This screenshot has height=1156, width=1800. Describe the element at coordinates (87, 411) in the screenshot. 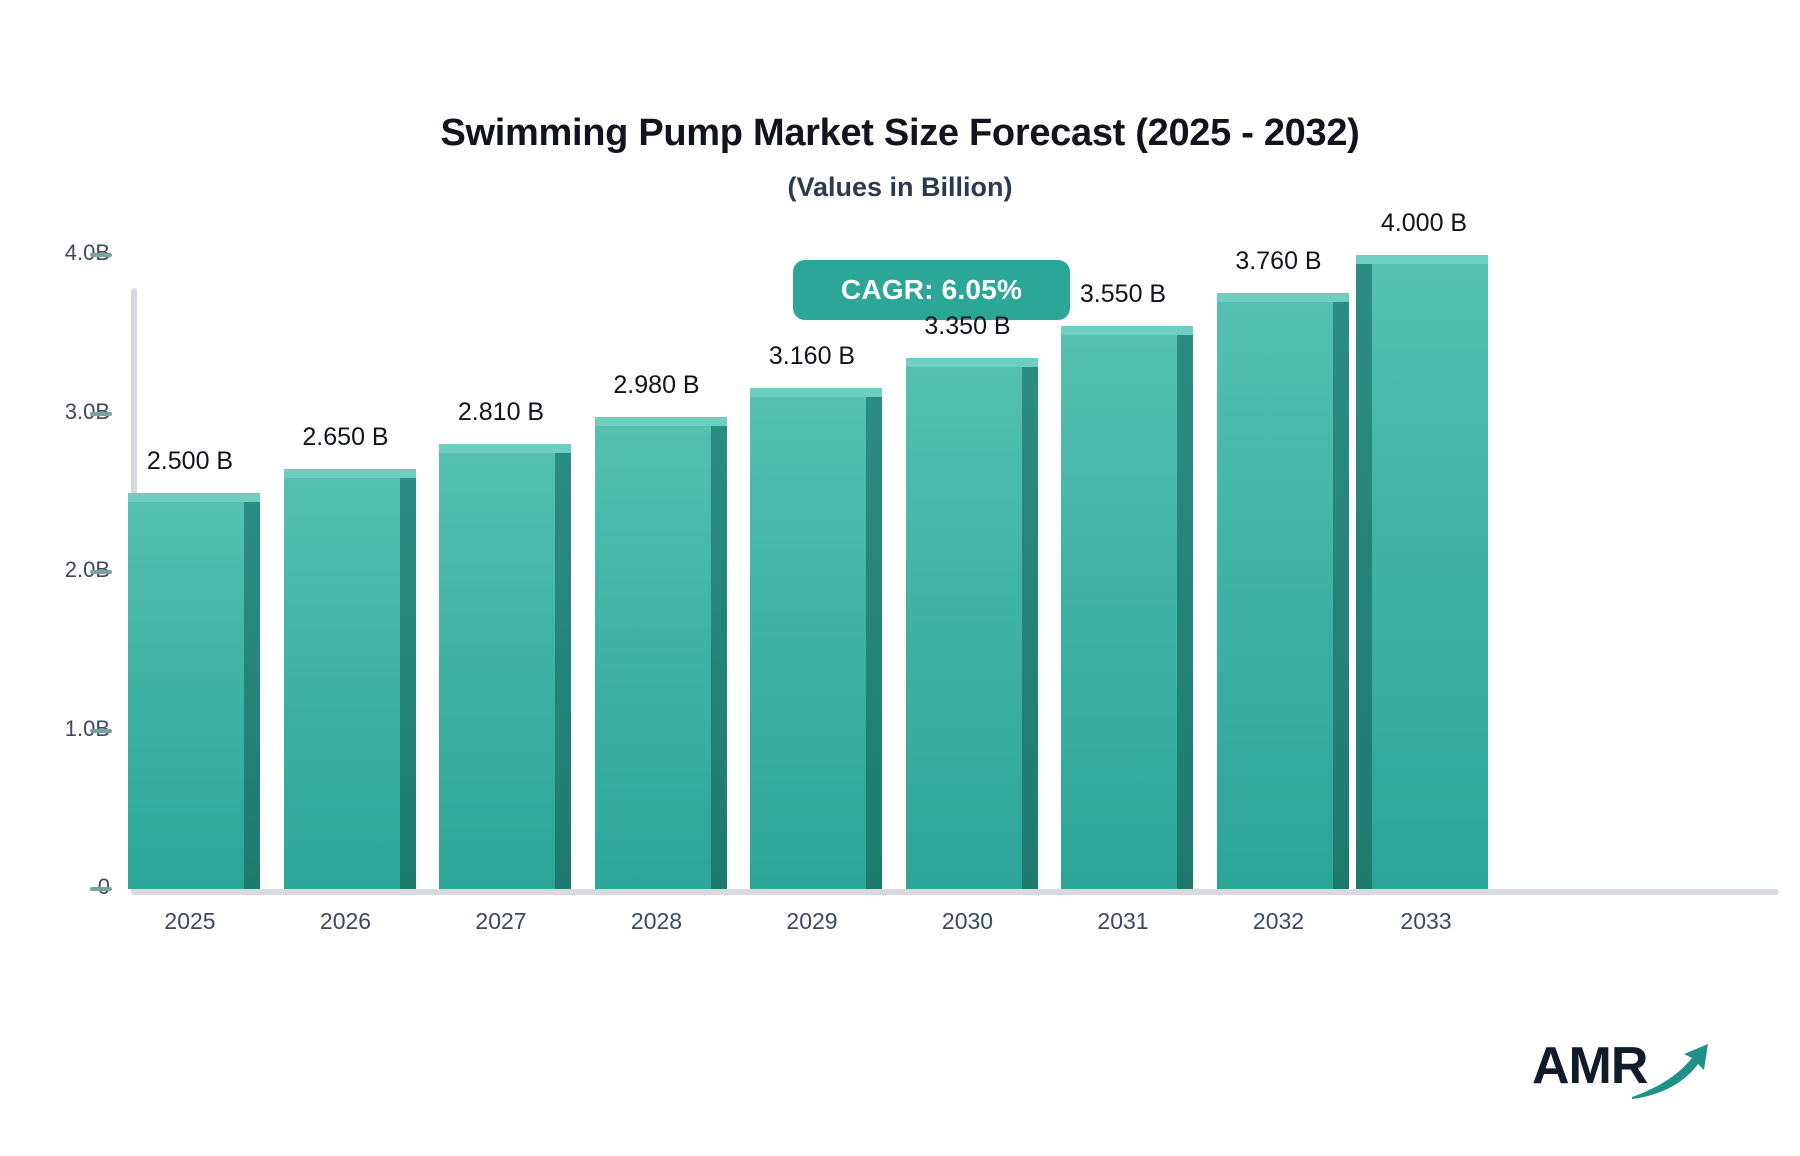

I see `y-tick-label: 3.0B` at that location.